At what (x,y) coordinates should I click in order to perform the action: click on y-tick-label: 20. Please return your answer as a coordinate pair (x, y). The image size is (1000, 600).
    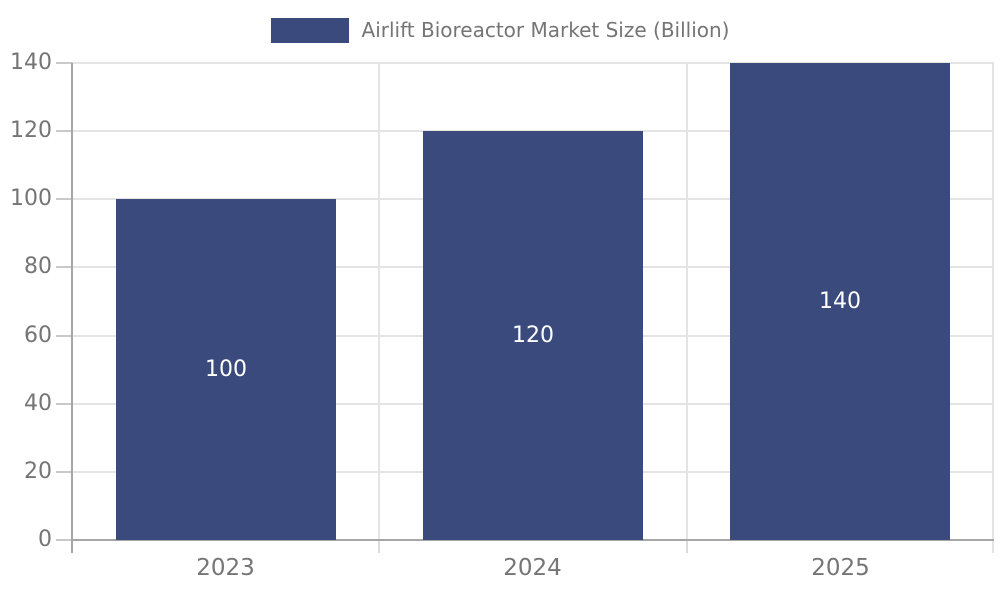
    Looking at the image, I should click on (38, 471).